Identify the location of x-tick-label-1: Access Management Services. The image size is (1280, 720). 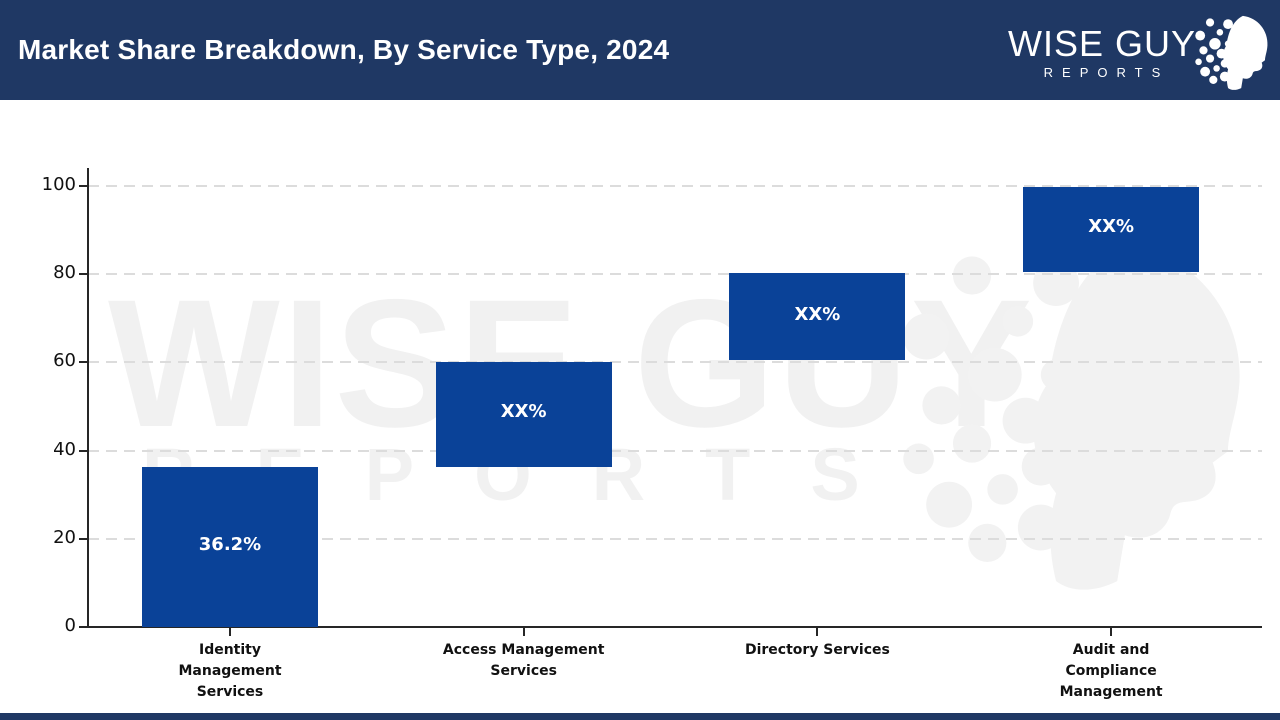
(523, 660).